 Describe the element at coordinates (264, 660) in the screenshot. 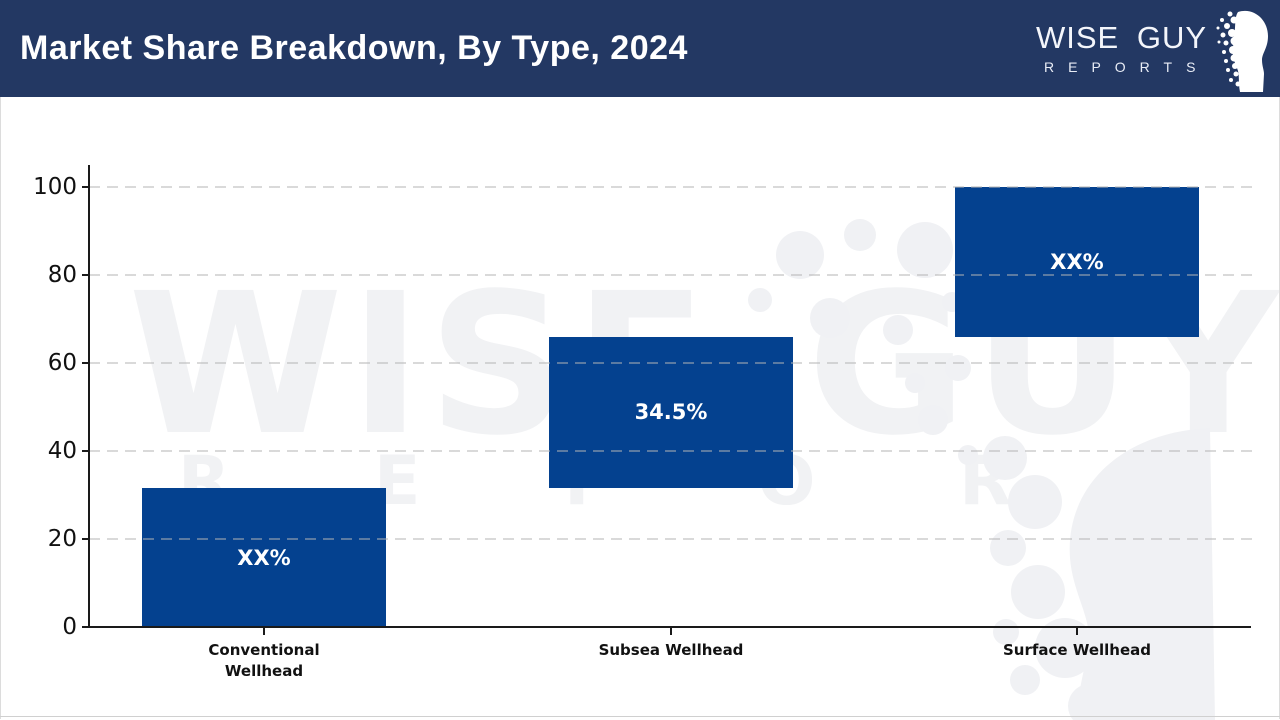

I see `x-category-label: Conventional Wellhead` at that location.